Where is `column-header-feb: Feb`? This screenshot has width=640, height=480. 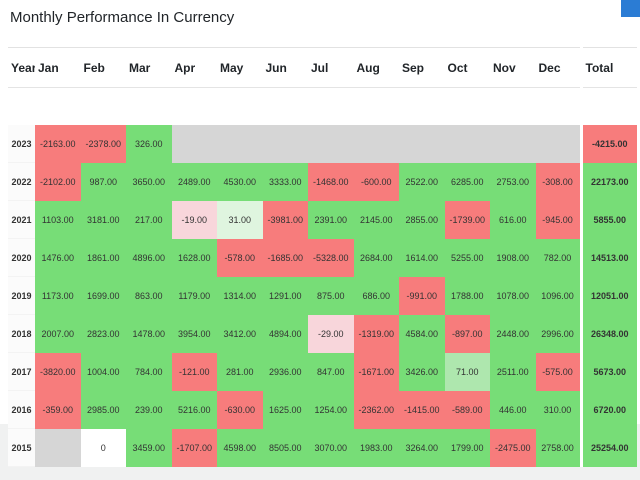
column-header-feb: Feb is located at coordinates (103, 67).